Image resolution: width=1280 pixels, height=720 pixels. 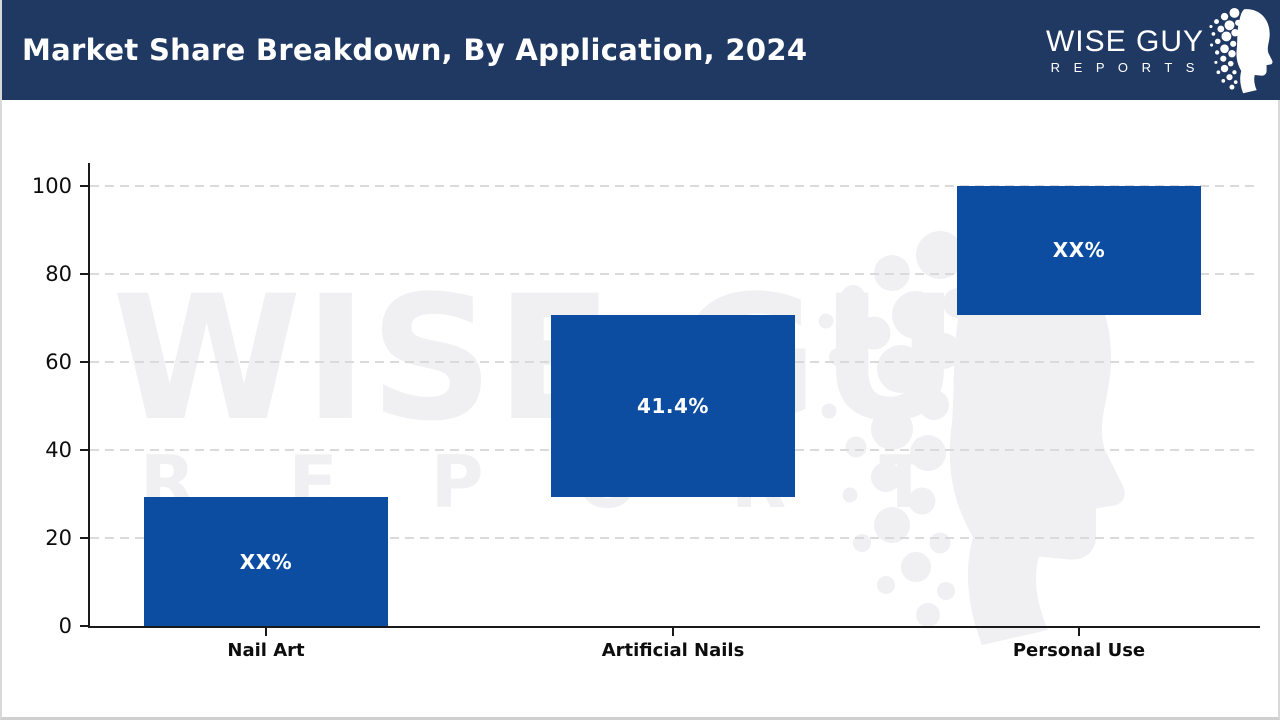 I want to click on bar-value-label: 41.4%, so click(x=673, y=405).